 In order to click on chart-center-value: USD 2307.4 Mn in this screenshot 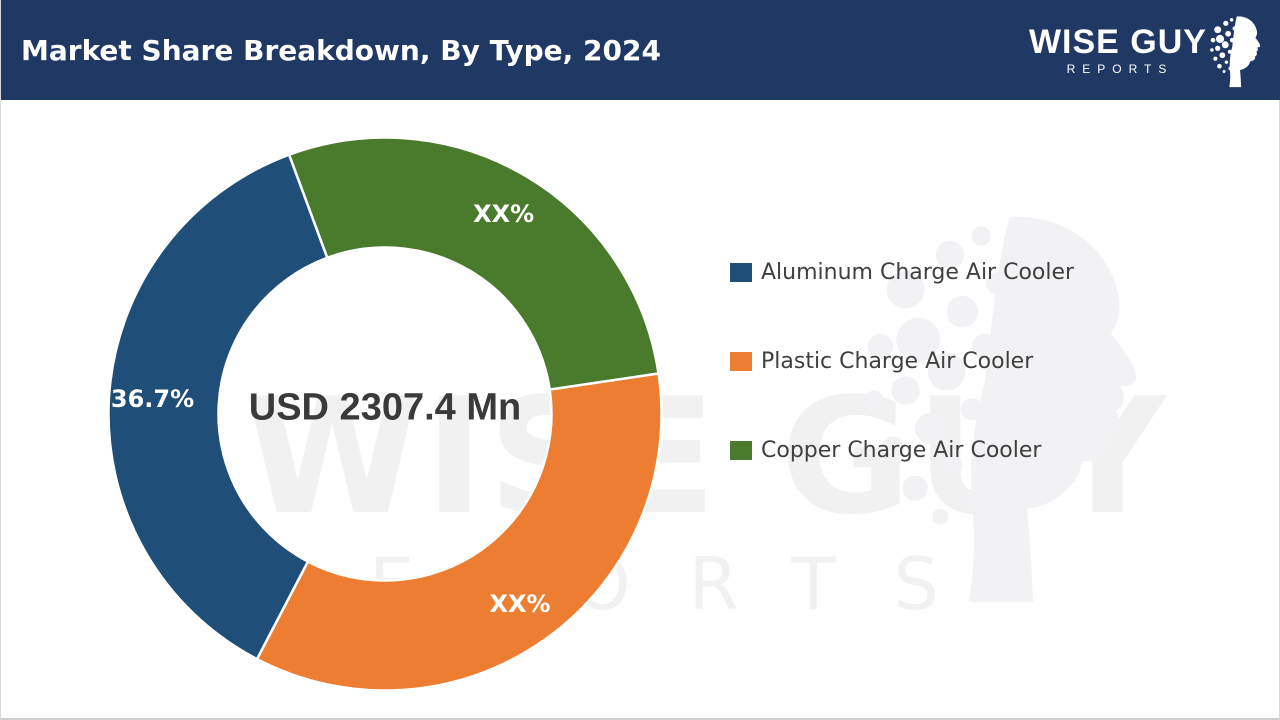, I will do `click(385, 407)`.